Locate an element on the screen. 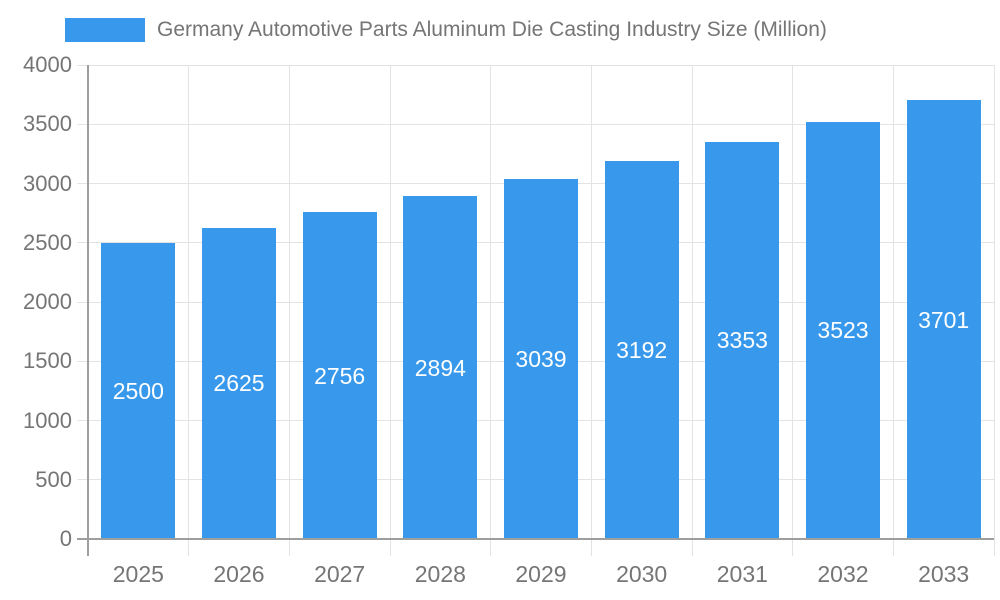  bar-2029 is located at coordinates (541, 358).